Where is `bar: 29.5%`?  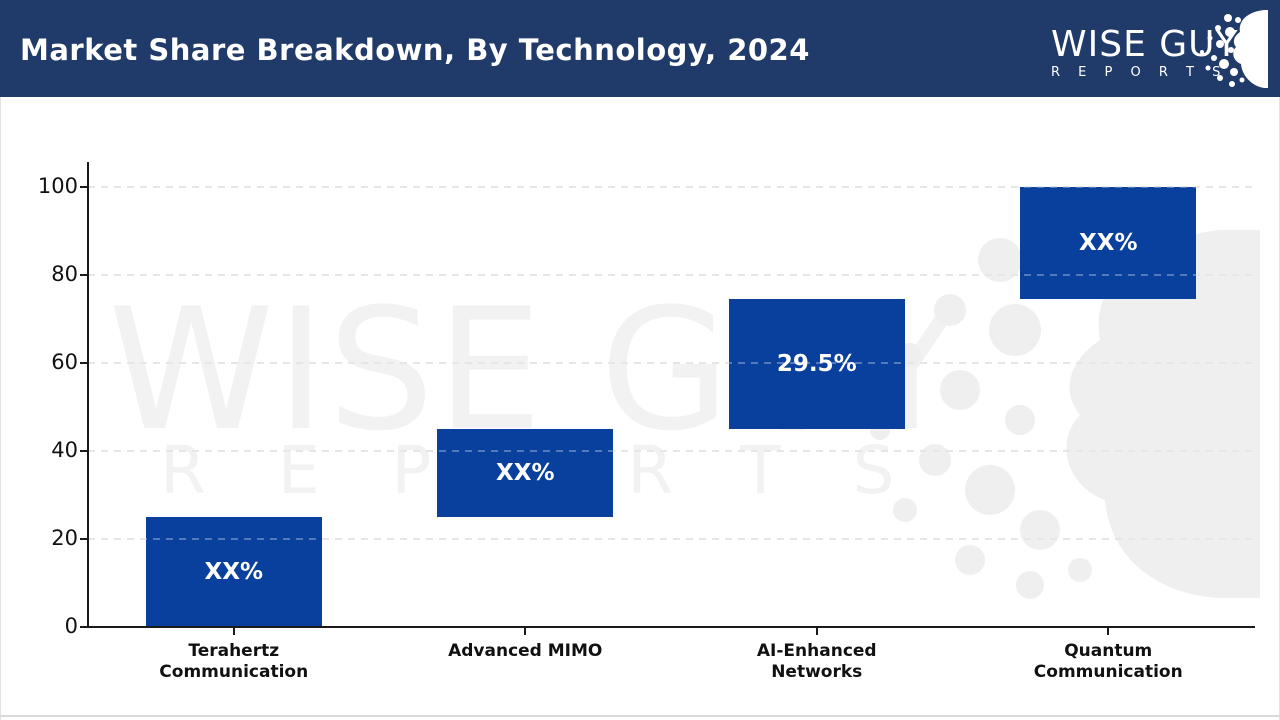
bar: 29.5% is located at coordinates (816, 364).